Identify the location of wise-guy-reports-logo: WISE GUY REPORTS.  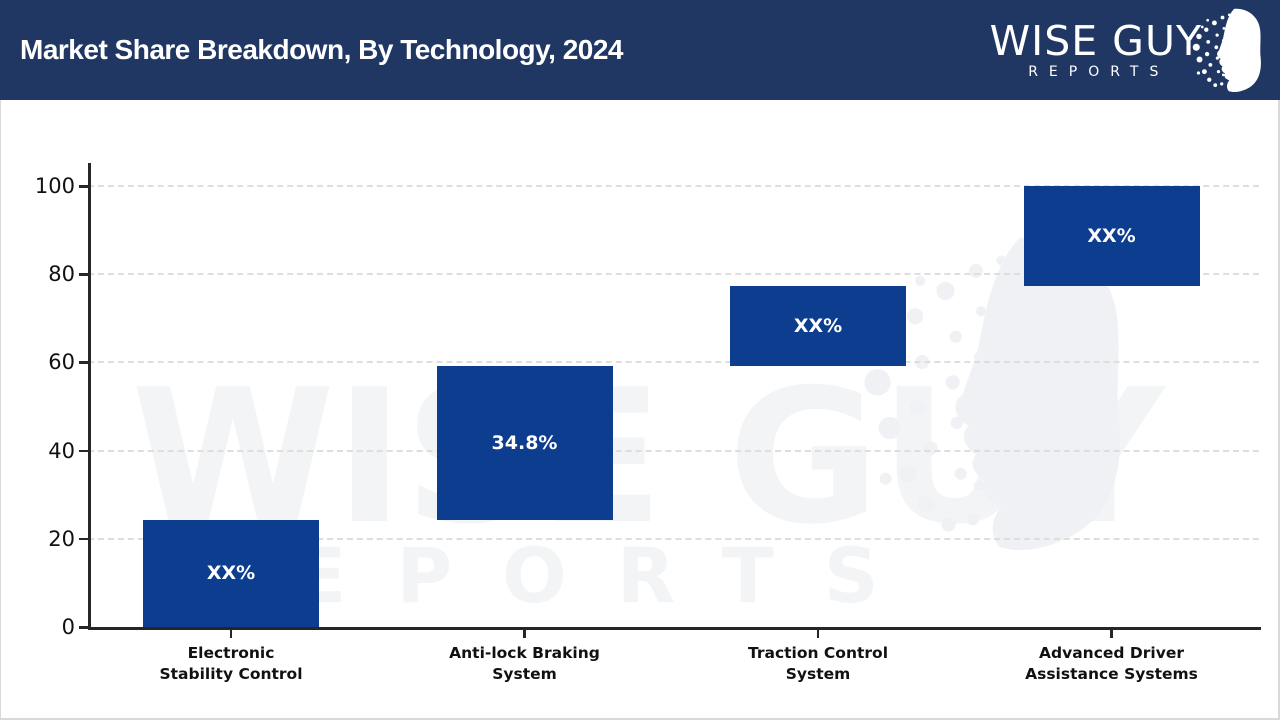
(1135, 50).